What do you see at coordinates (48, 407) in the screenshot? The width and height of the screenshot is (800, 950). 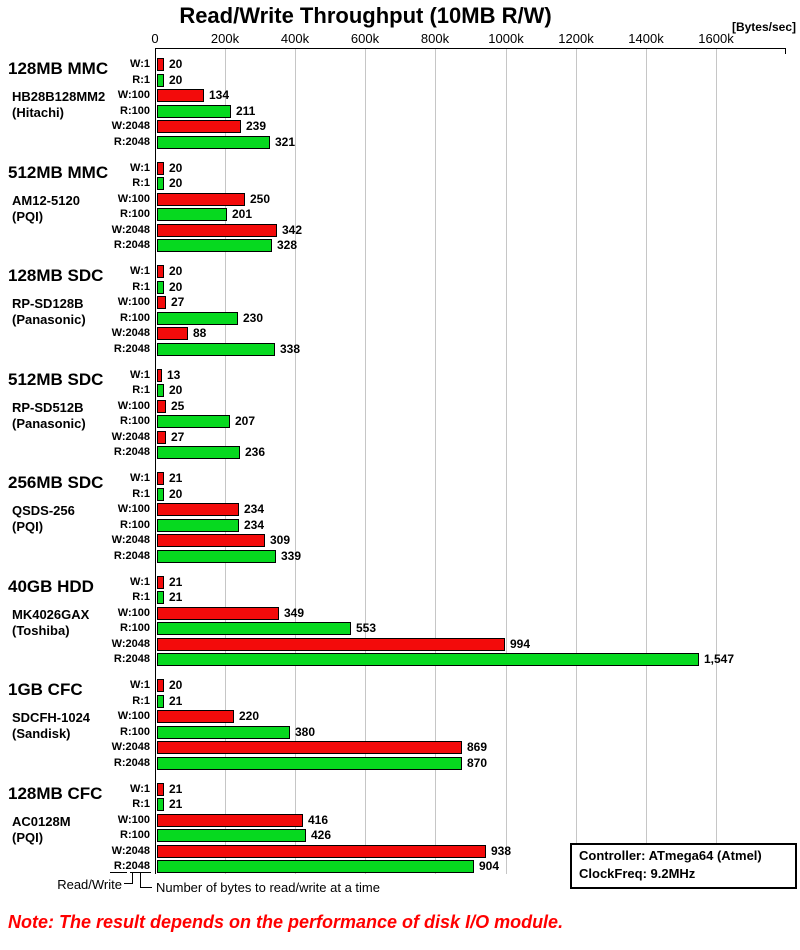 I see `device-model: RP-SD512B` at bounding box center [48, 407].